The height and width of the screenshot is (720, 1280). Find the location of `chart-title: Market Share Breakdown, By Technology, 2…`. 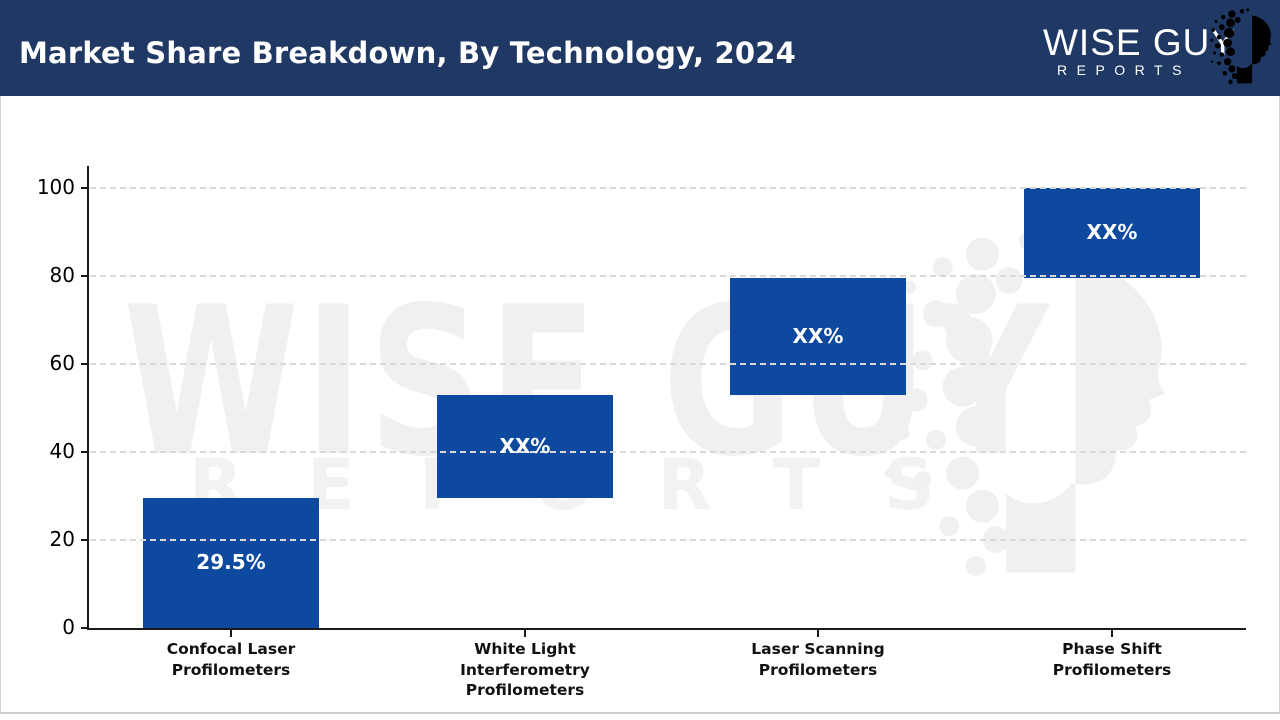

chart-title: Market Share Breakdown, By Technology, 2… is located at coordinates (408, 53).